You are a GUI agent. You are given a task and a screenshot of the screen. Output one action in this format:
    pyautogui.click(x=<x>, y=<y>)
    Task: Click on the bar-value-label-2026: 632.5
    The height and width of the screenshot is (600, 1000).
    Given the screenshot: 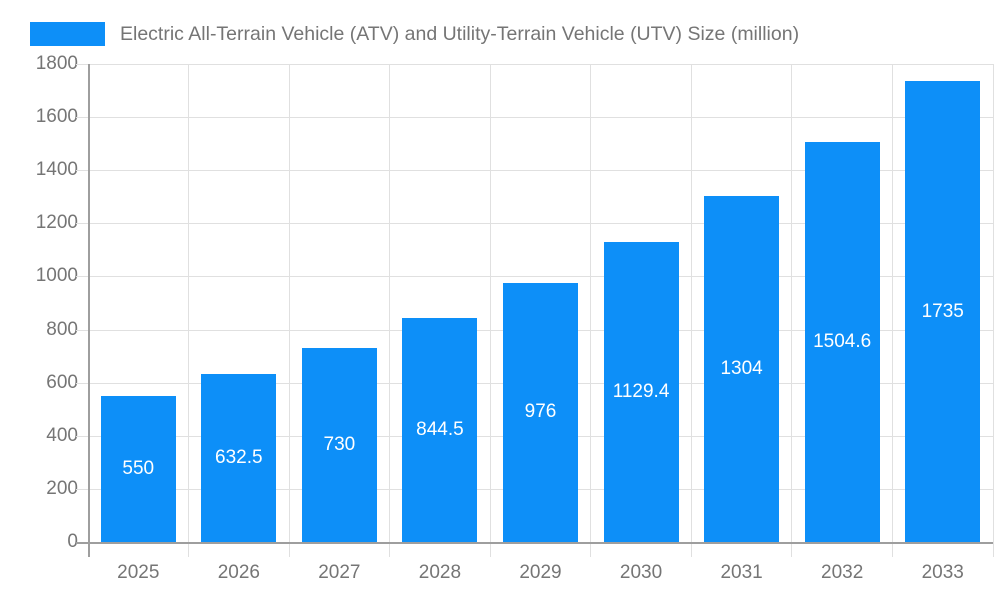 What is the action you would take?
    pyautogui.click(x=239, y=458)
    